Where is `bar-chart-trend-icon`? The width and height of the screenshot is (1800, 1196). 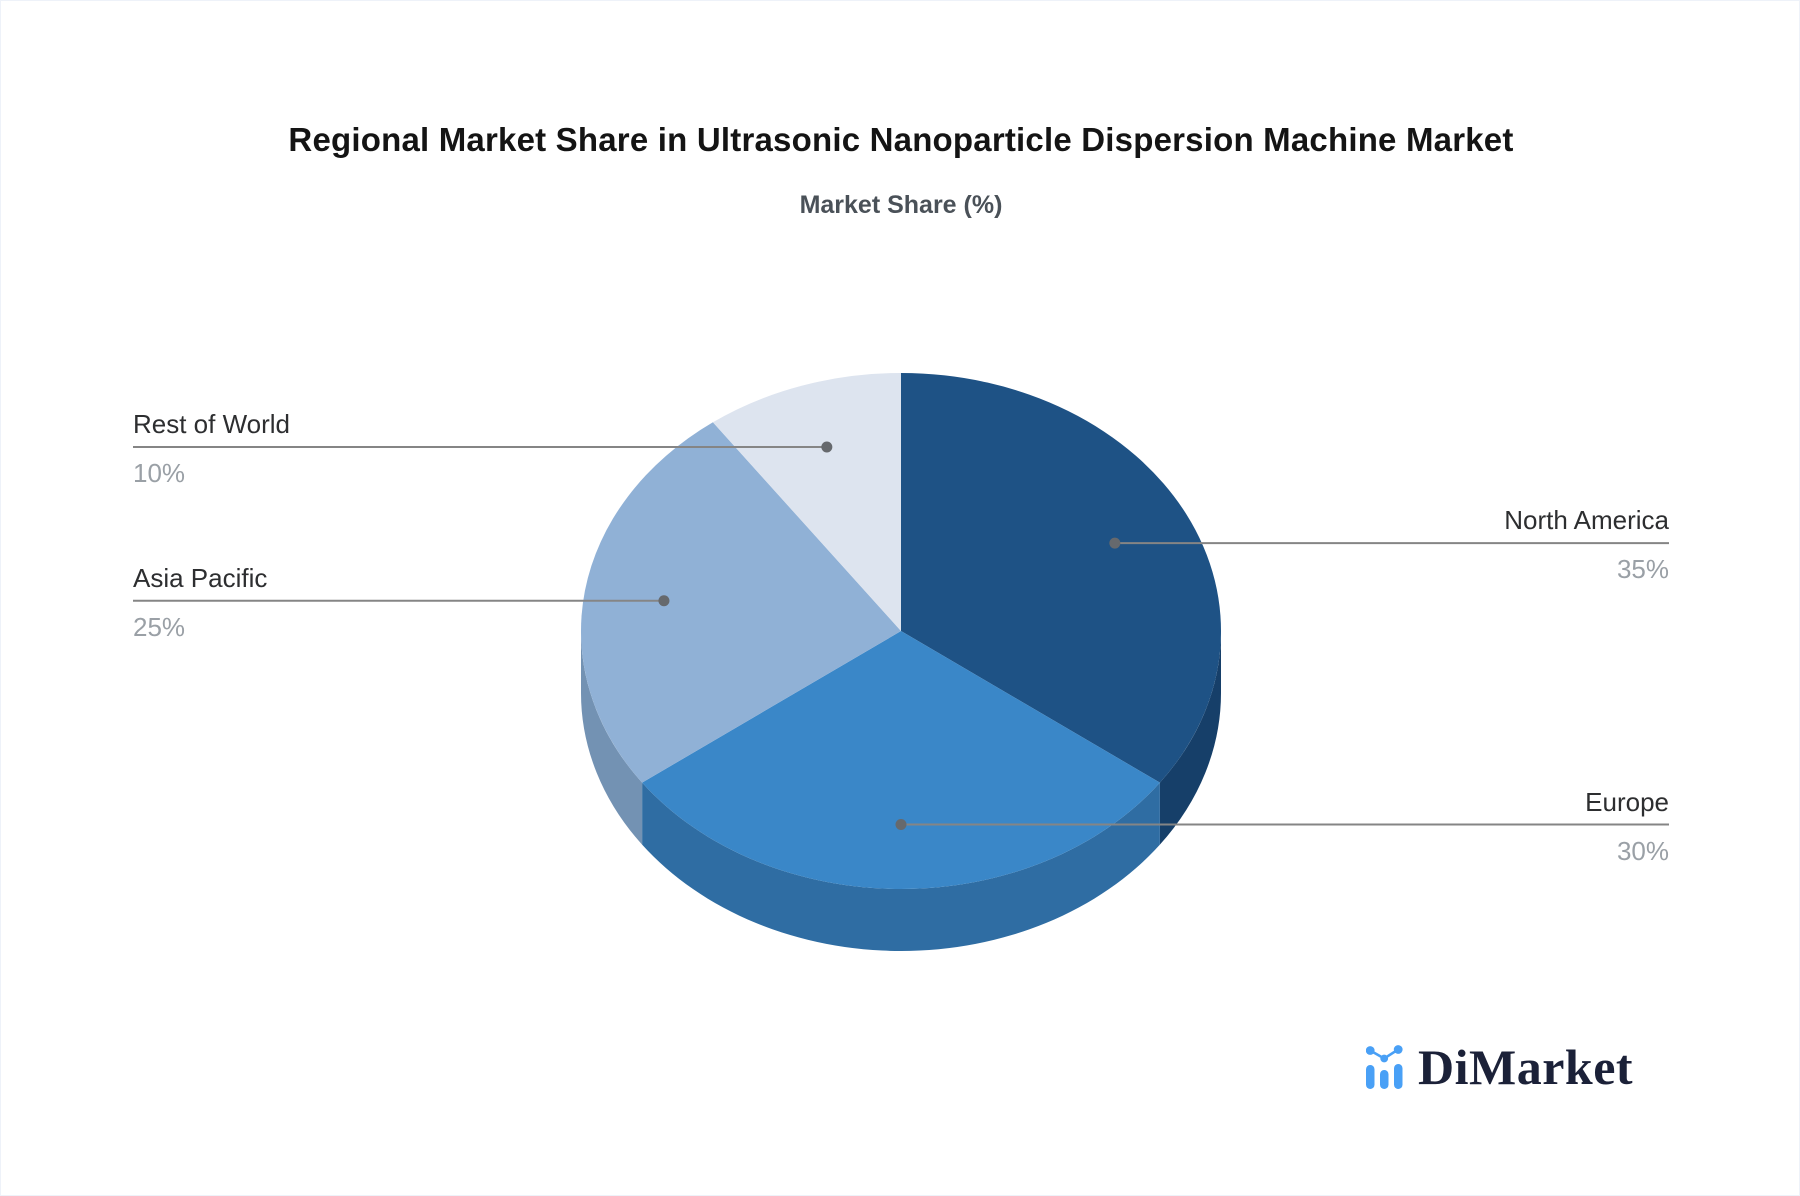
bar-chart-trend-icon is located at coordinates (1384, 1067).